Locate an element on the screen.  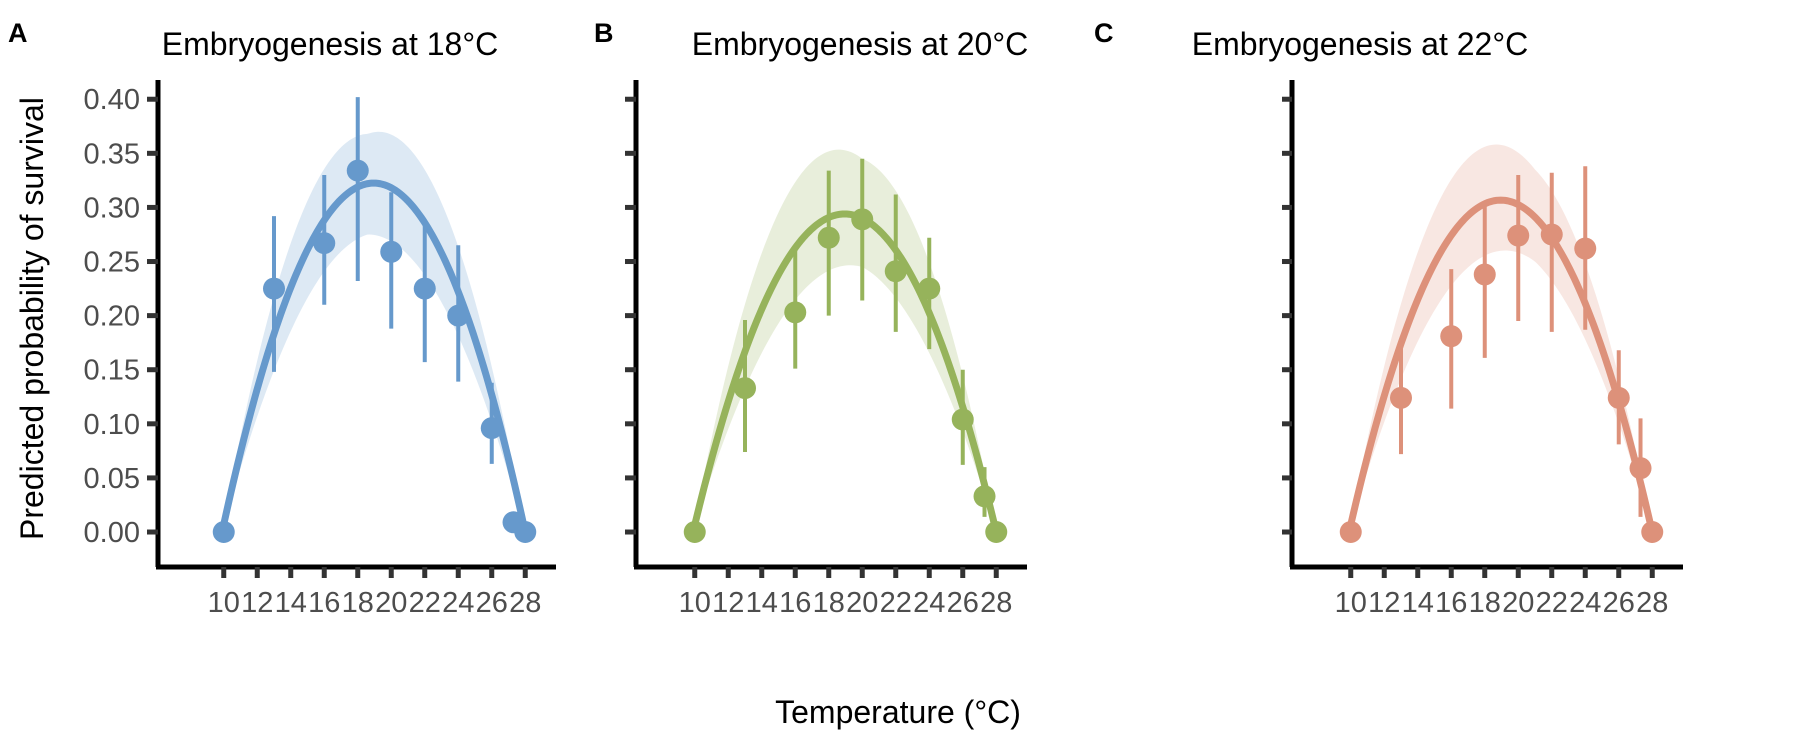
x-axis-title: Temperature (°C) is located at coordinates (898, 712).